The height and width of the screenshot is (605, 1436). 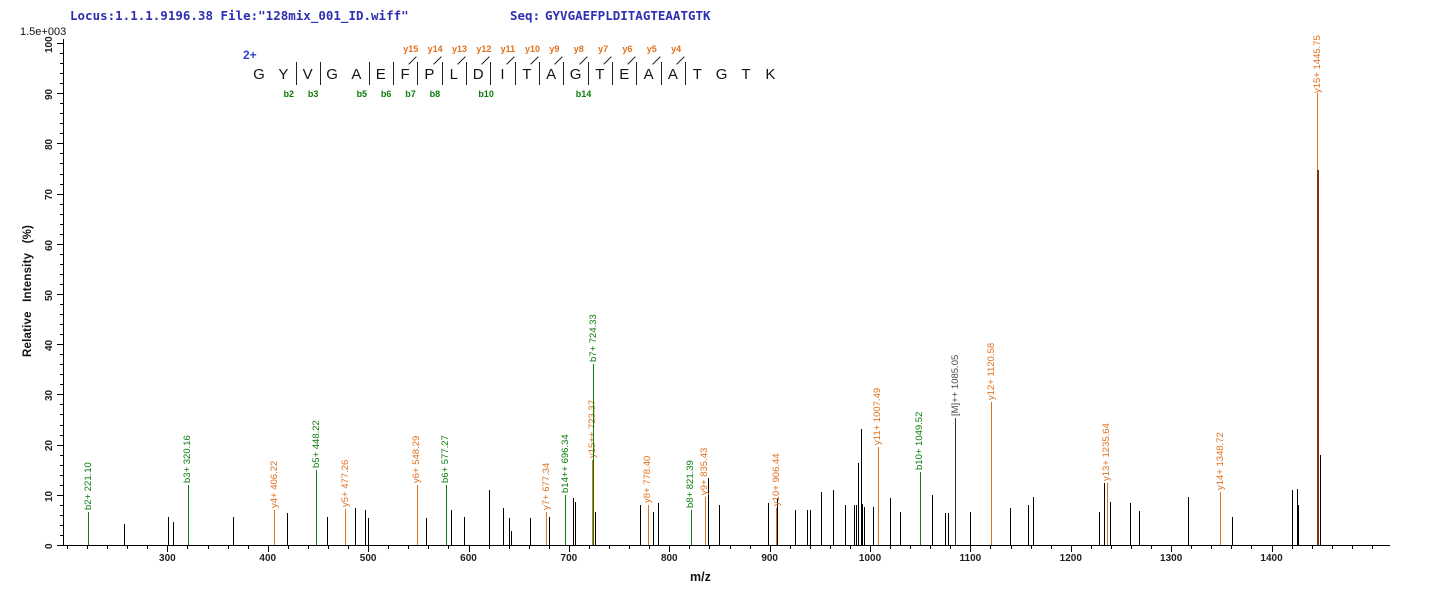 What do you see at coordinates (569, 558) in the screenshot?
I see `x-tick-label: 700` at bounding box center [569, 558].